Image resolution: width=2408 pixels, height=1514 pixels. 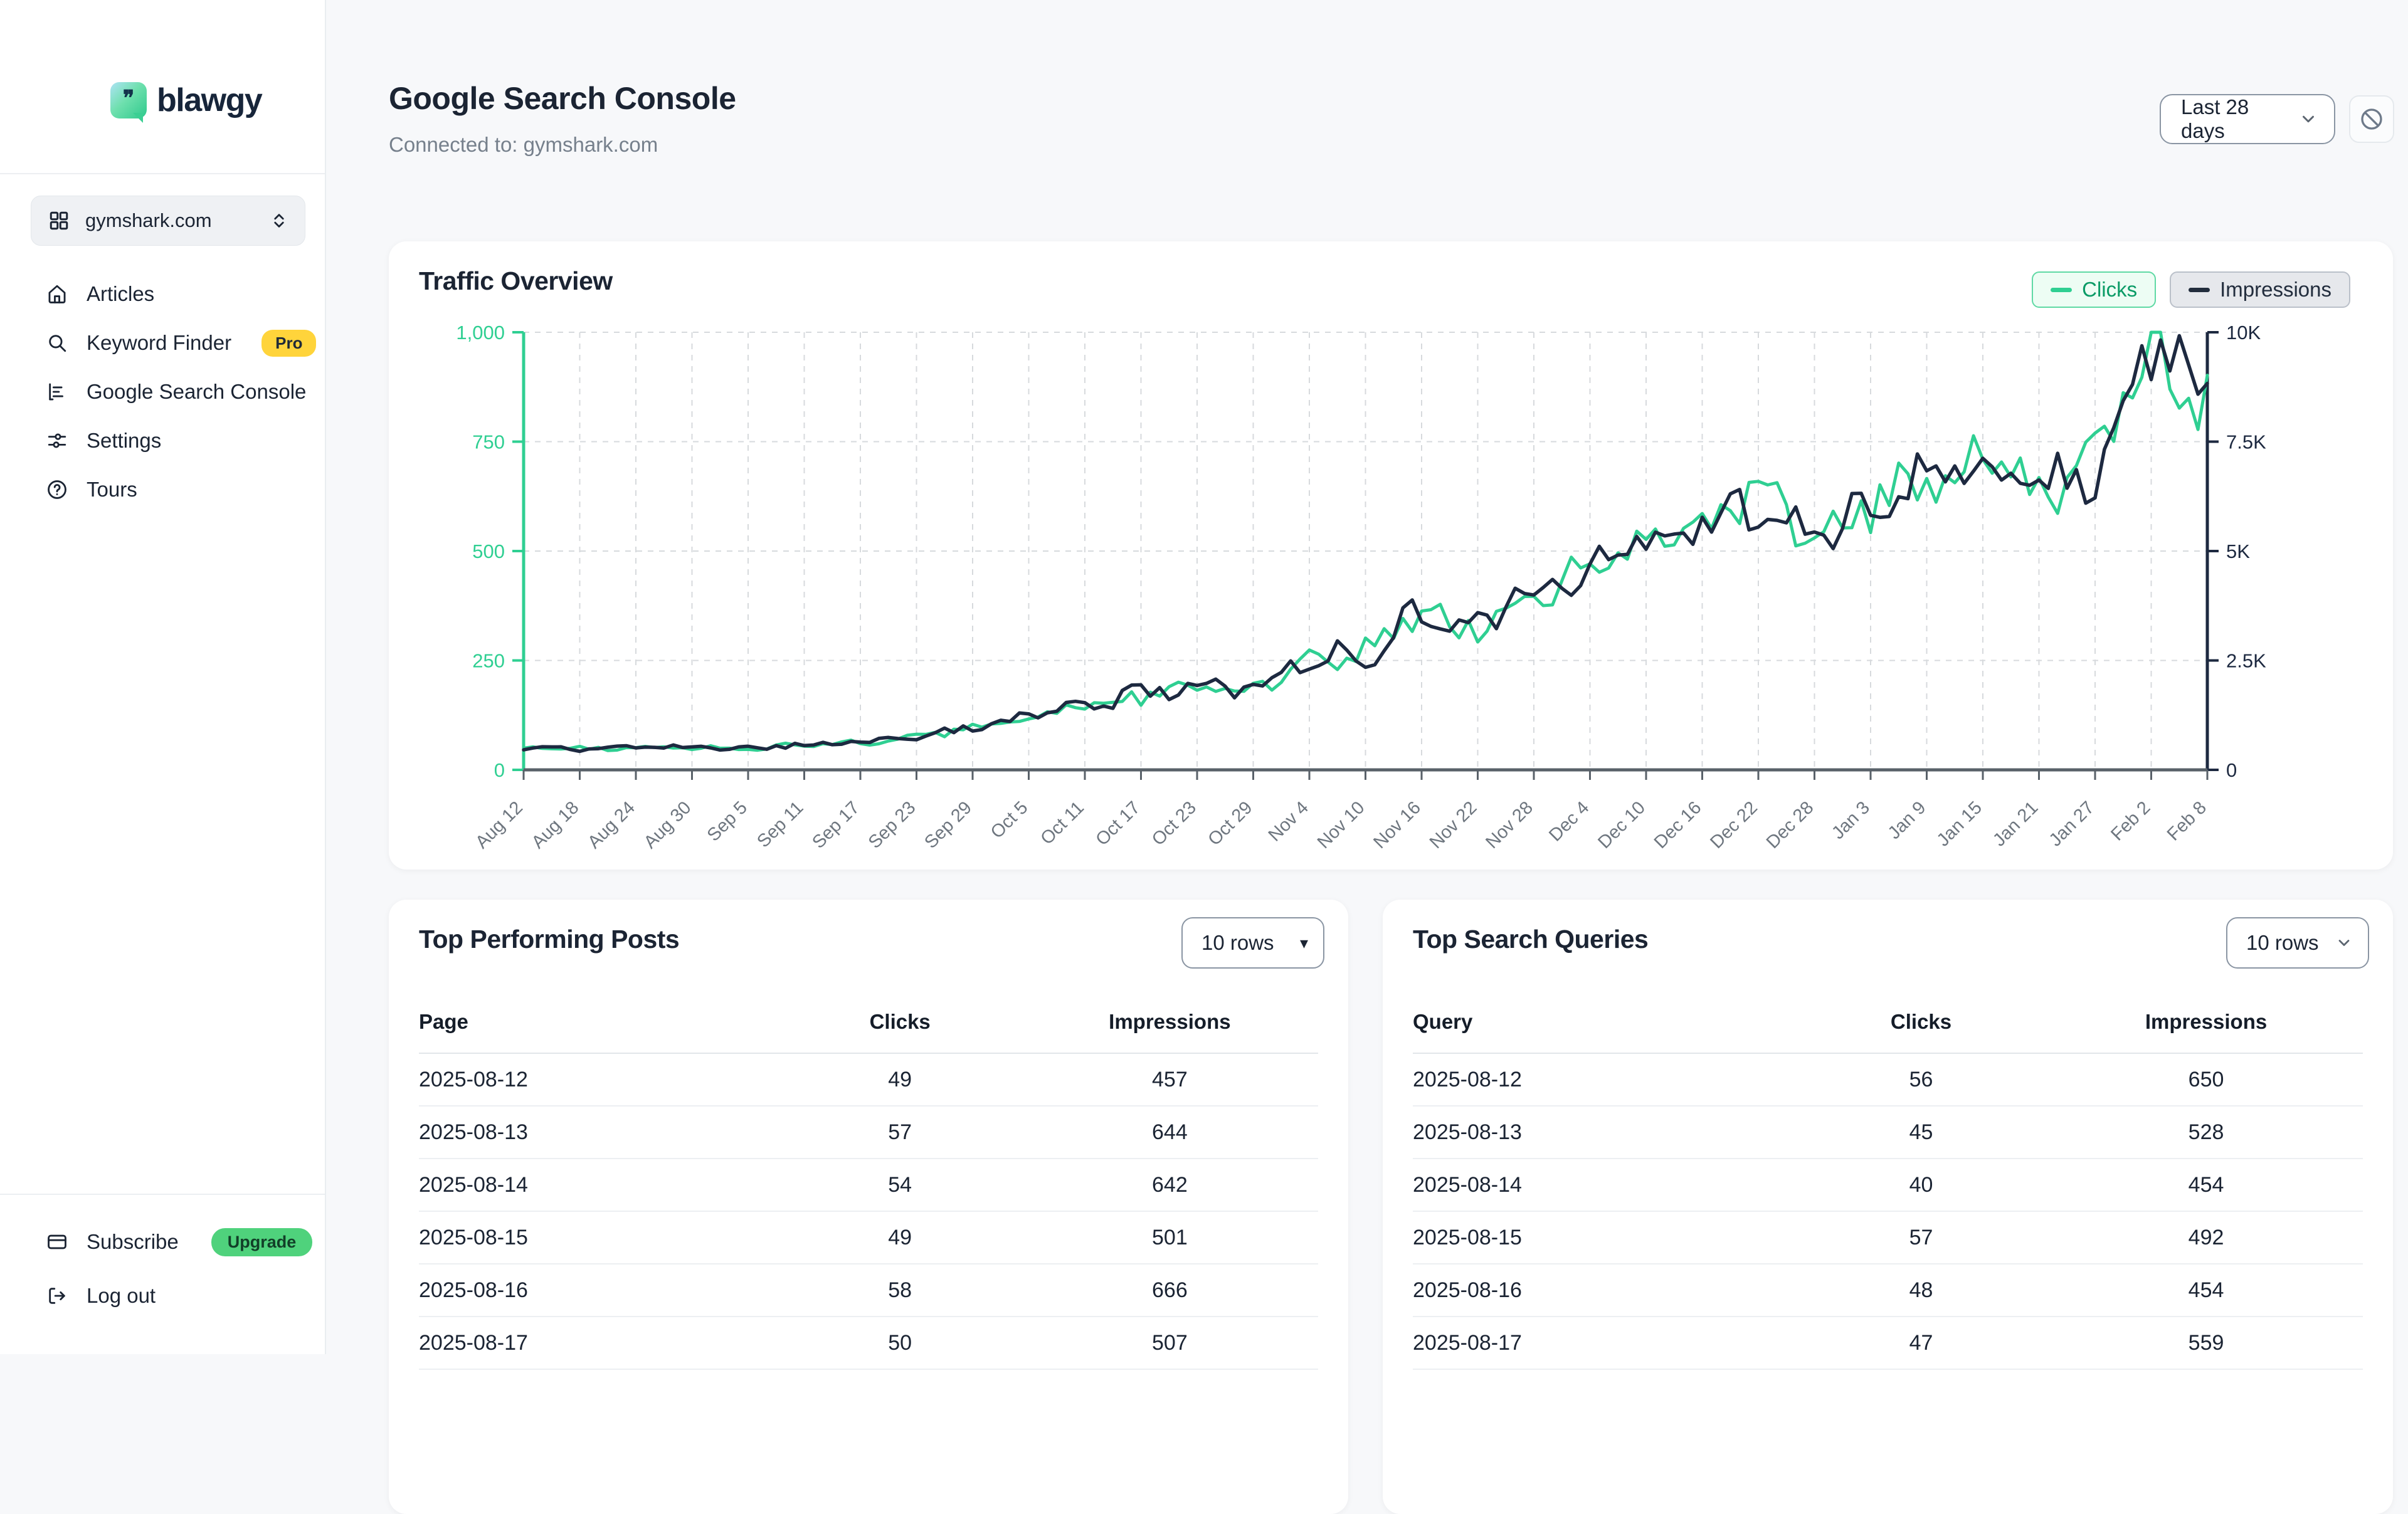 What do you see at coordinates (57, 391) in the screenshot?
I see `bar-chart-icon` at bounding box center [57, 391].